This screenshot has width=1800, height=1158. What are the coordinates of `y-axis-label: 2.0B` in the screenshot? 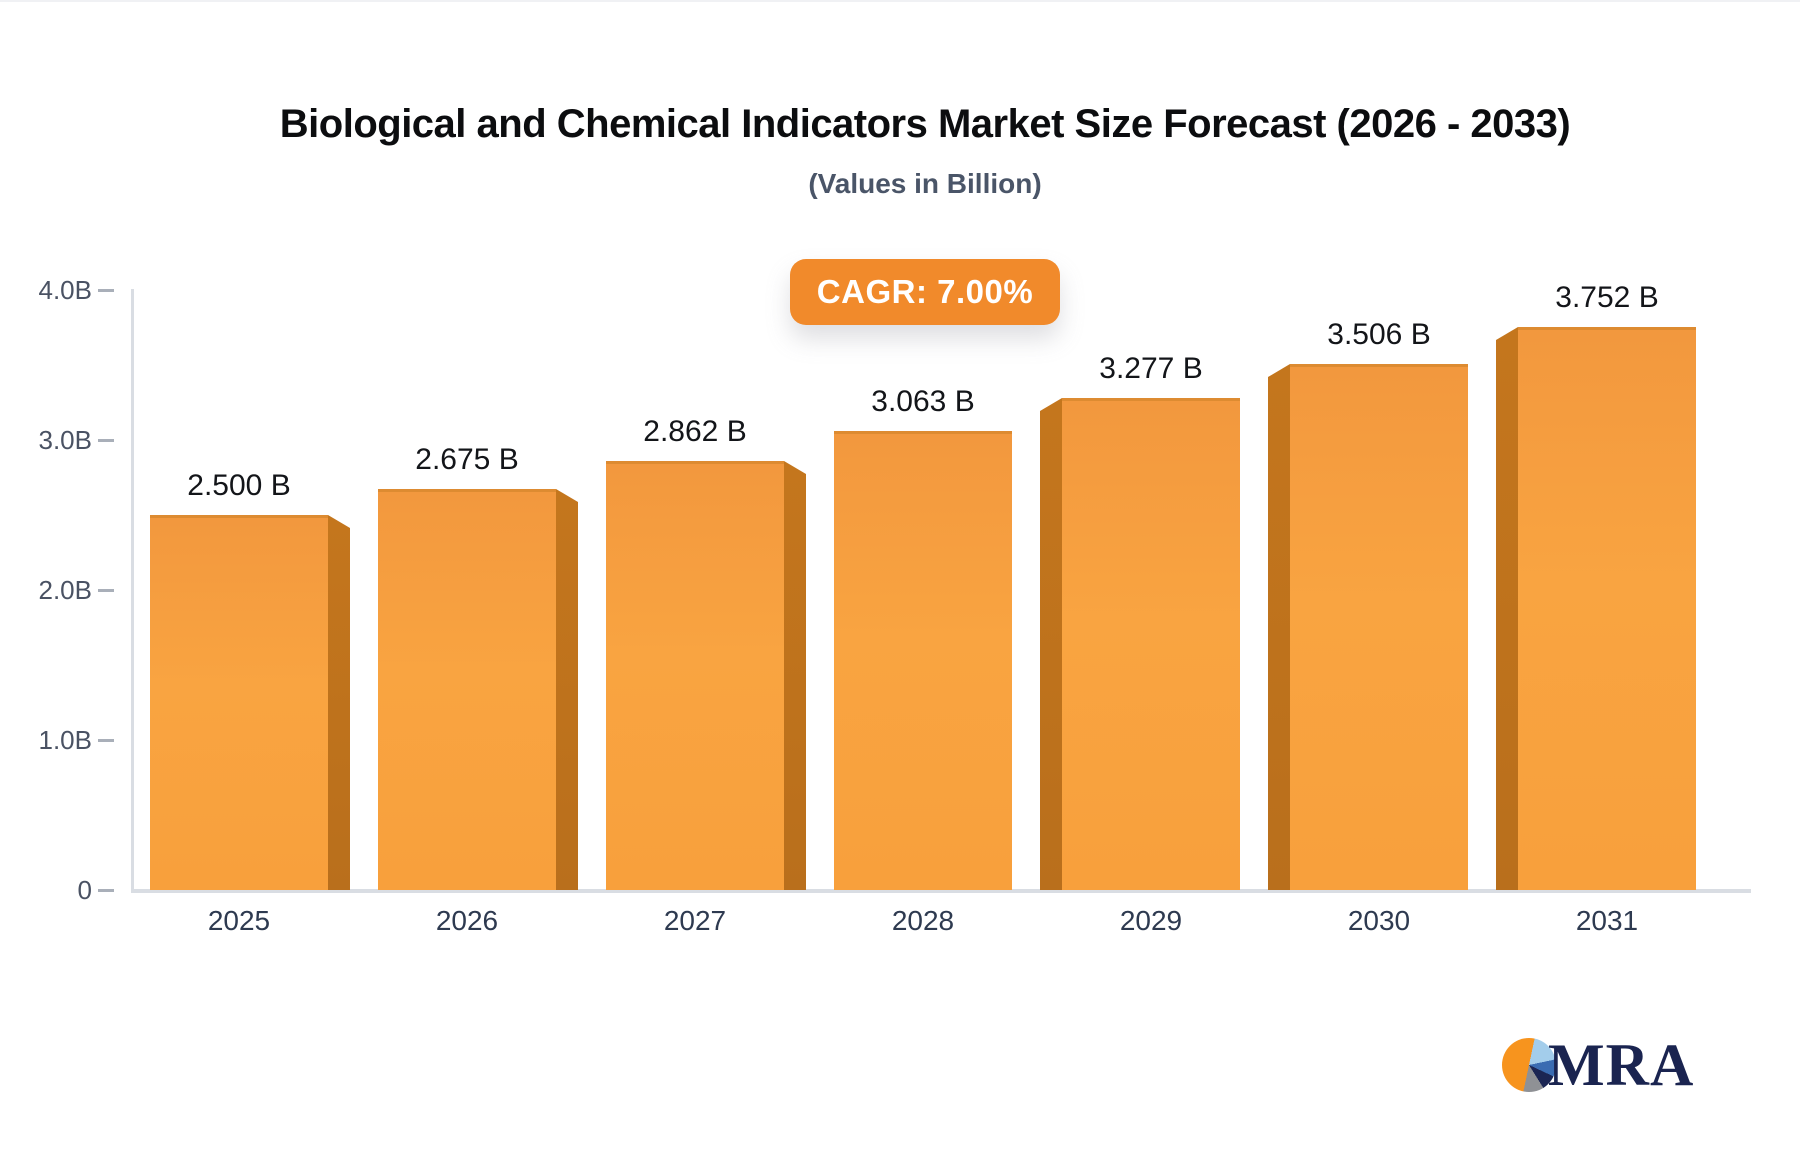 It's located at (65, 590).